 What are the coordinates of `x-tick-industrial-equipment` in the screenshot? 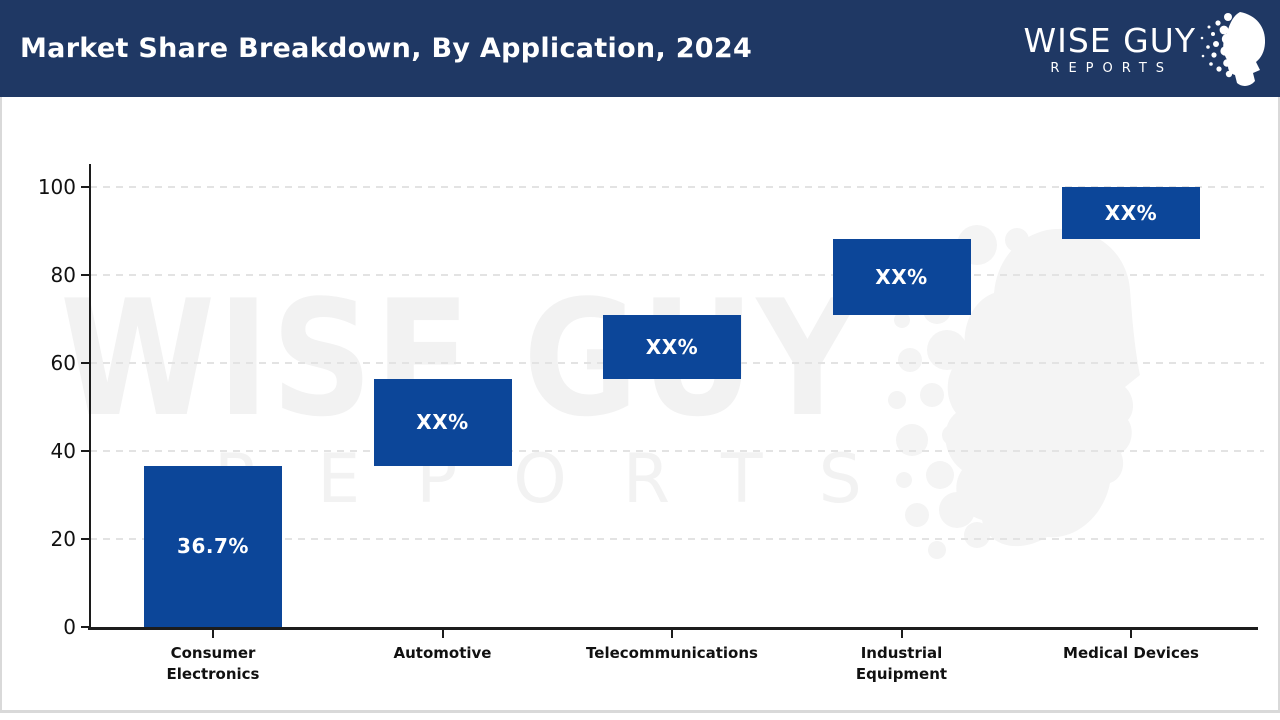 It's located at (901, 634).